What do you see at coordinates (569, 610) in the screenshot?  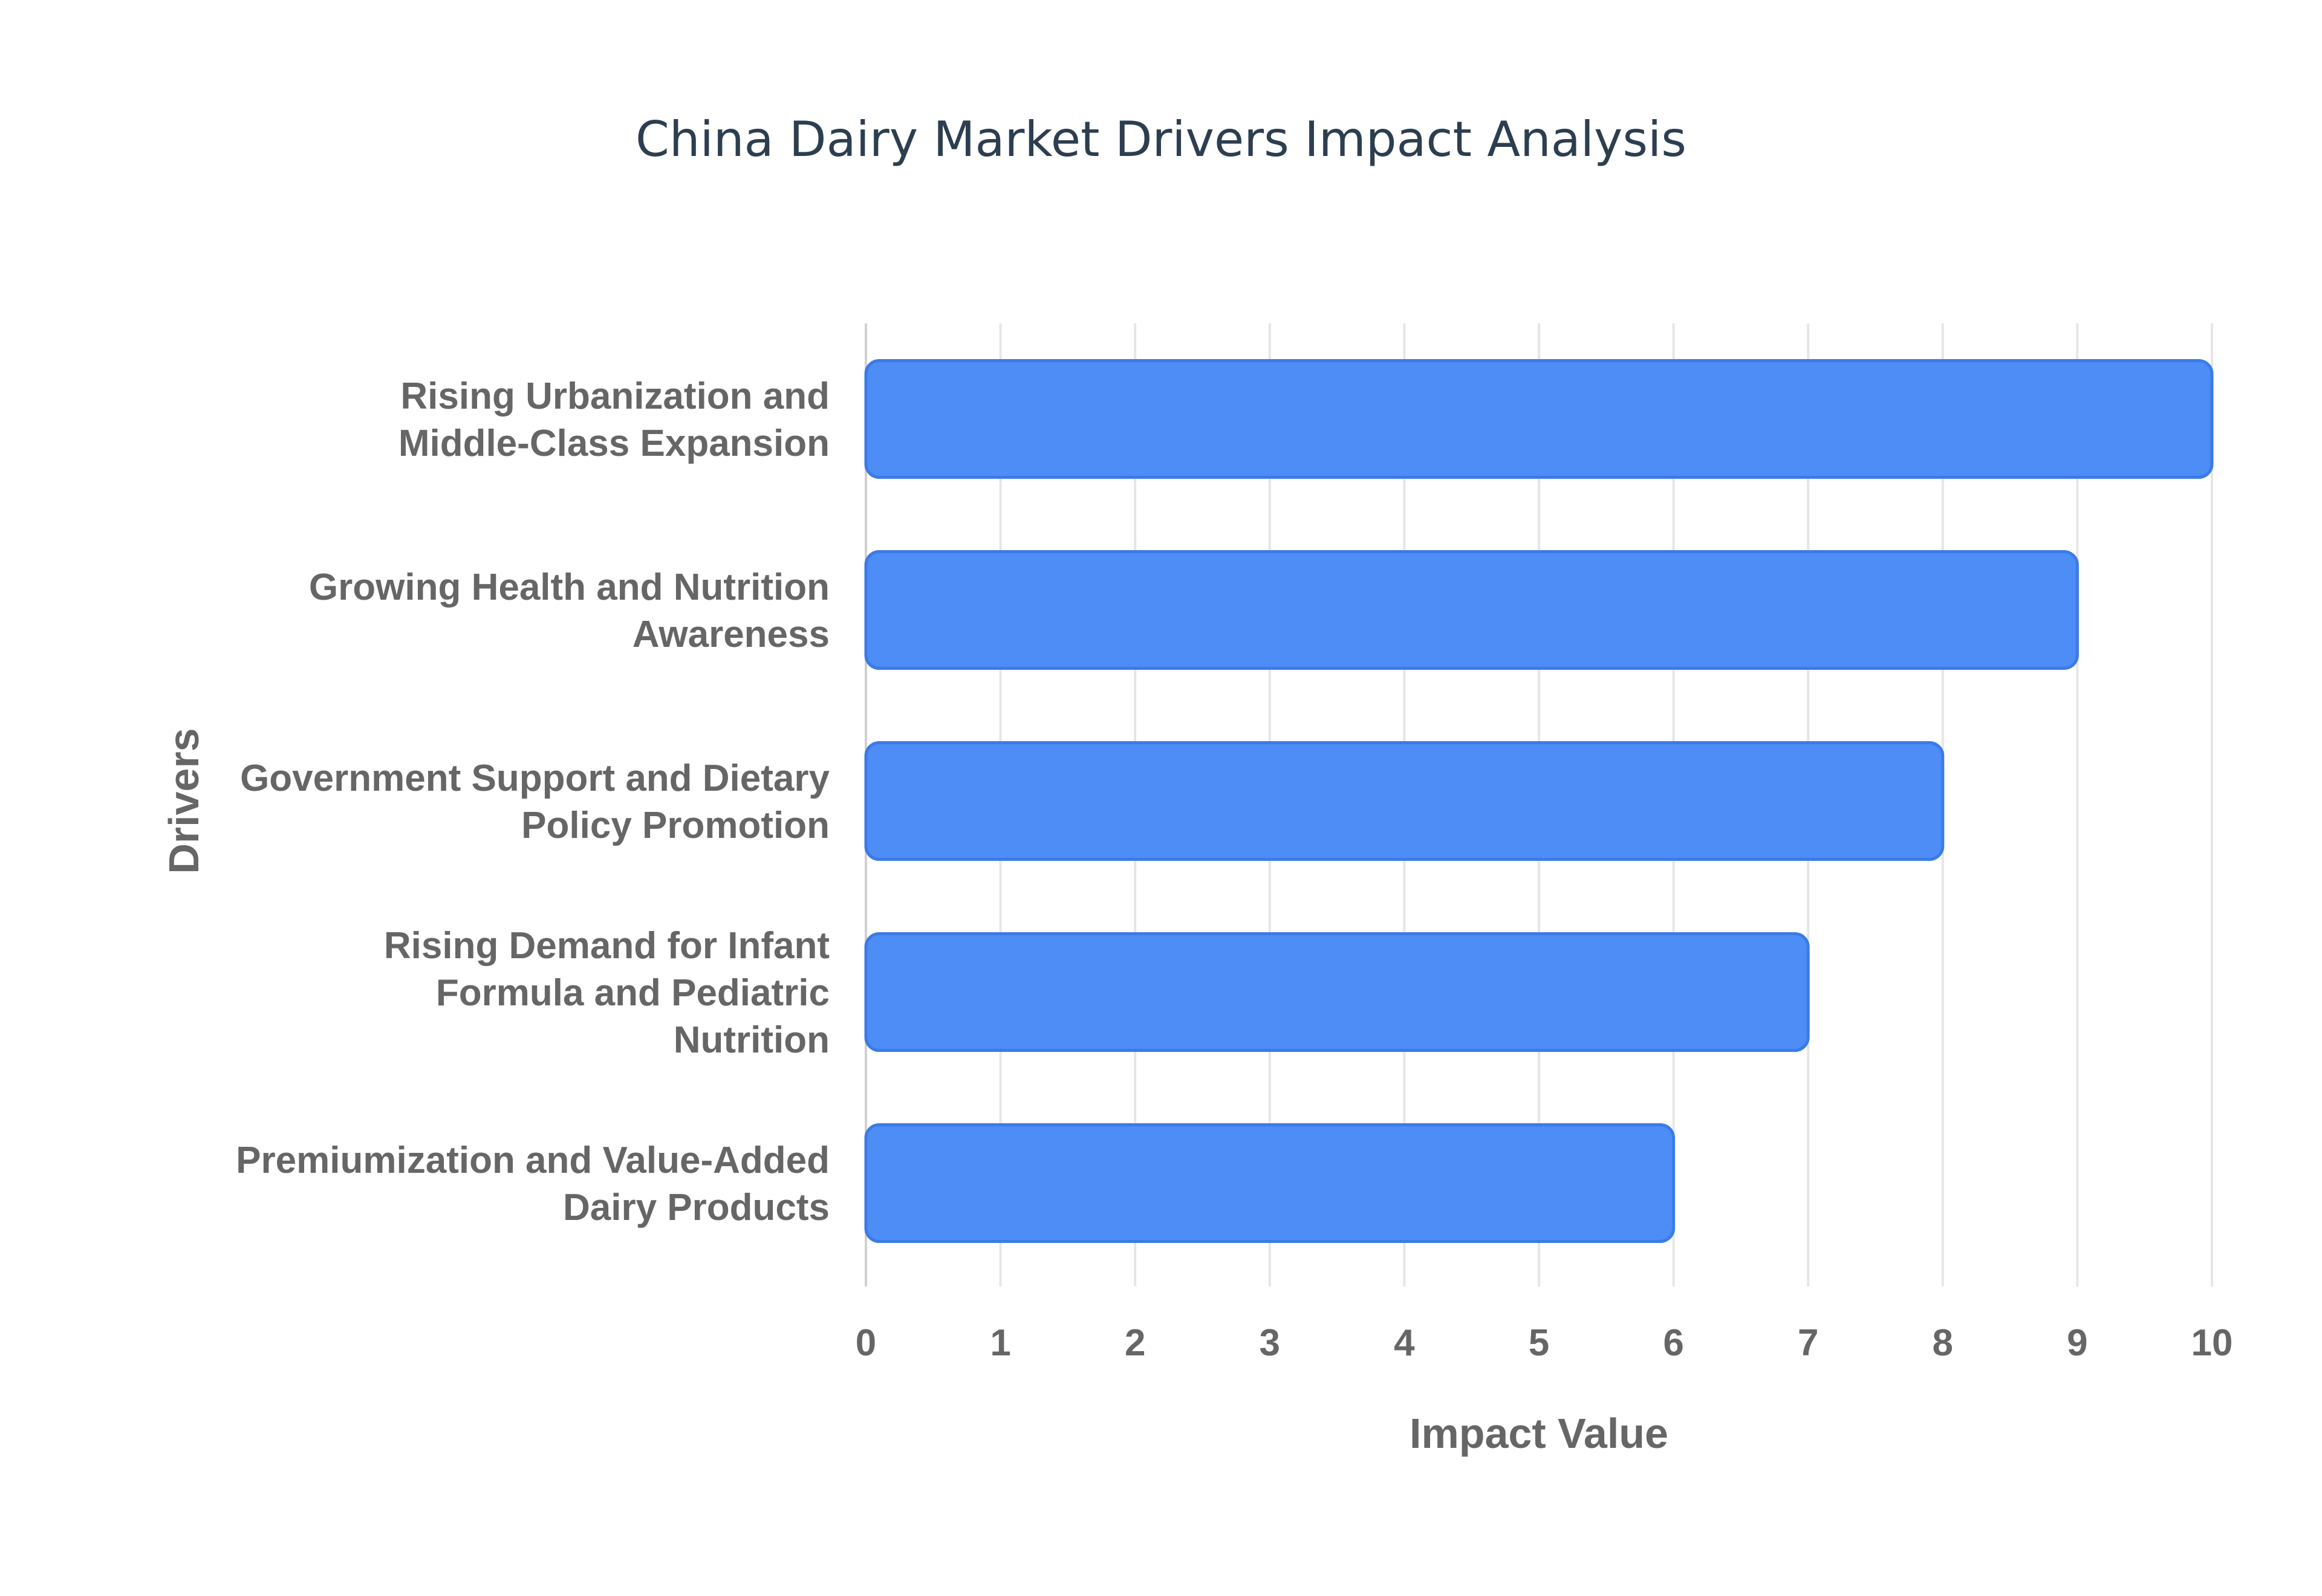 I see `category-label: Growing Health and Nutrition Awareness` at bounding box center [569, 610].